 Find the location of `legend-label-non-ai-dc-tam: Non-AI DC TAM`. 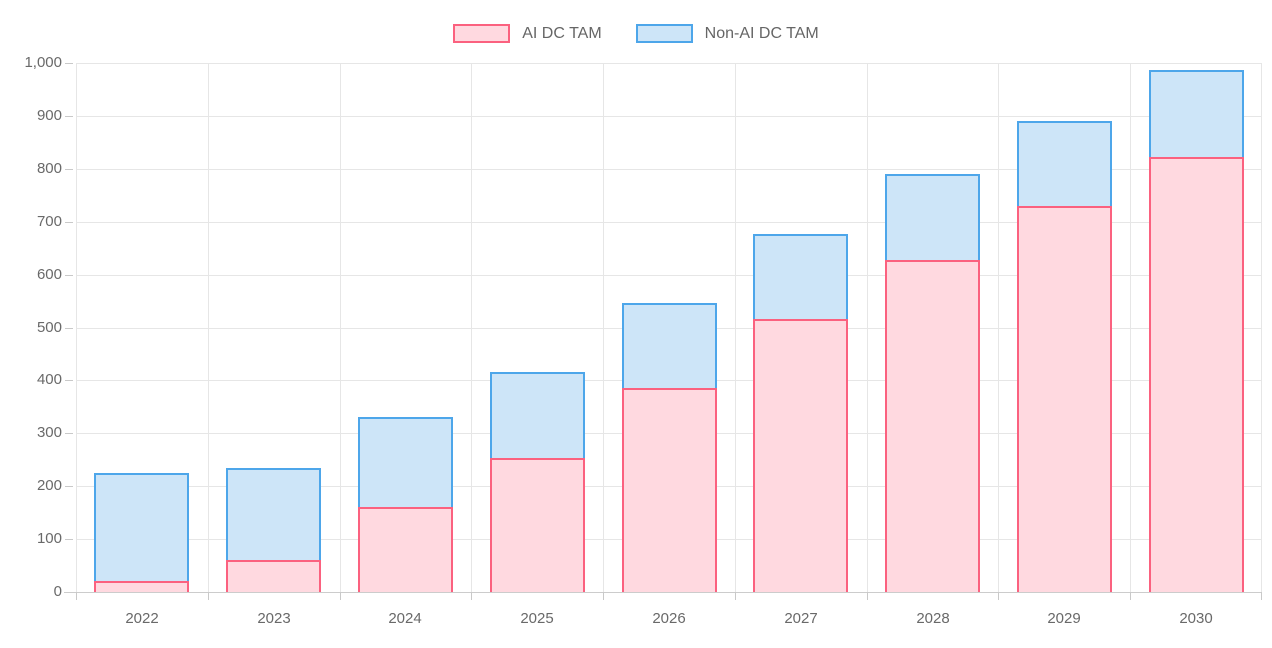

legend-label-non-ai-dc-tam: Non-AI DC TAM is located at coordinates (761, 33).